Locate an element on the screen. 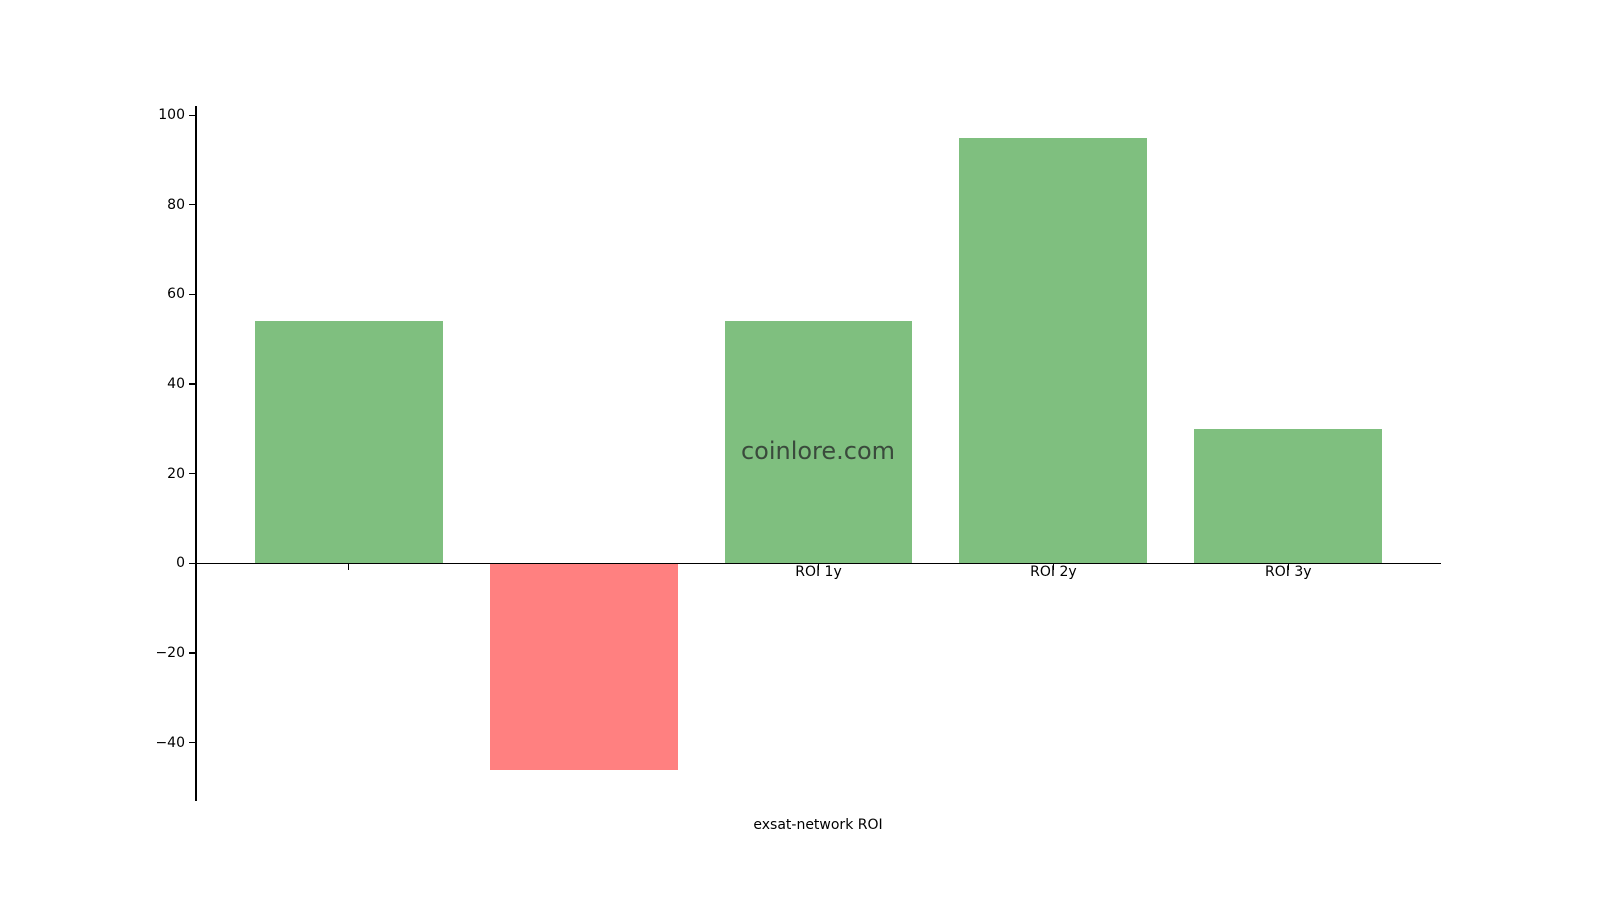 The image size is (1600, 900). y-tick-label: −40 is located at coordinates (170, 742).